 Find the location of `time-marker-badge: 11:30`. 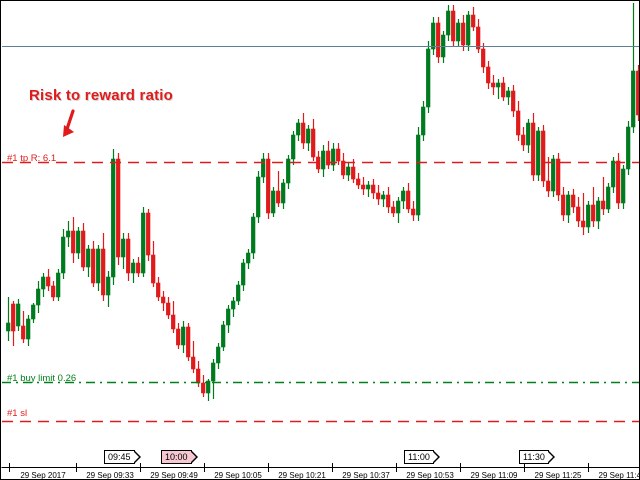

time-marker-badge: 11:30 is located at coordinates (537, 457).